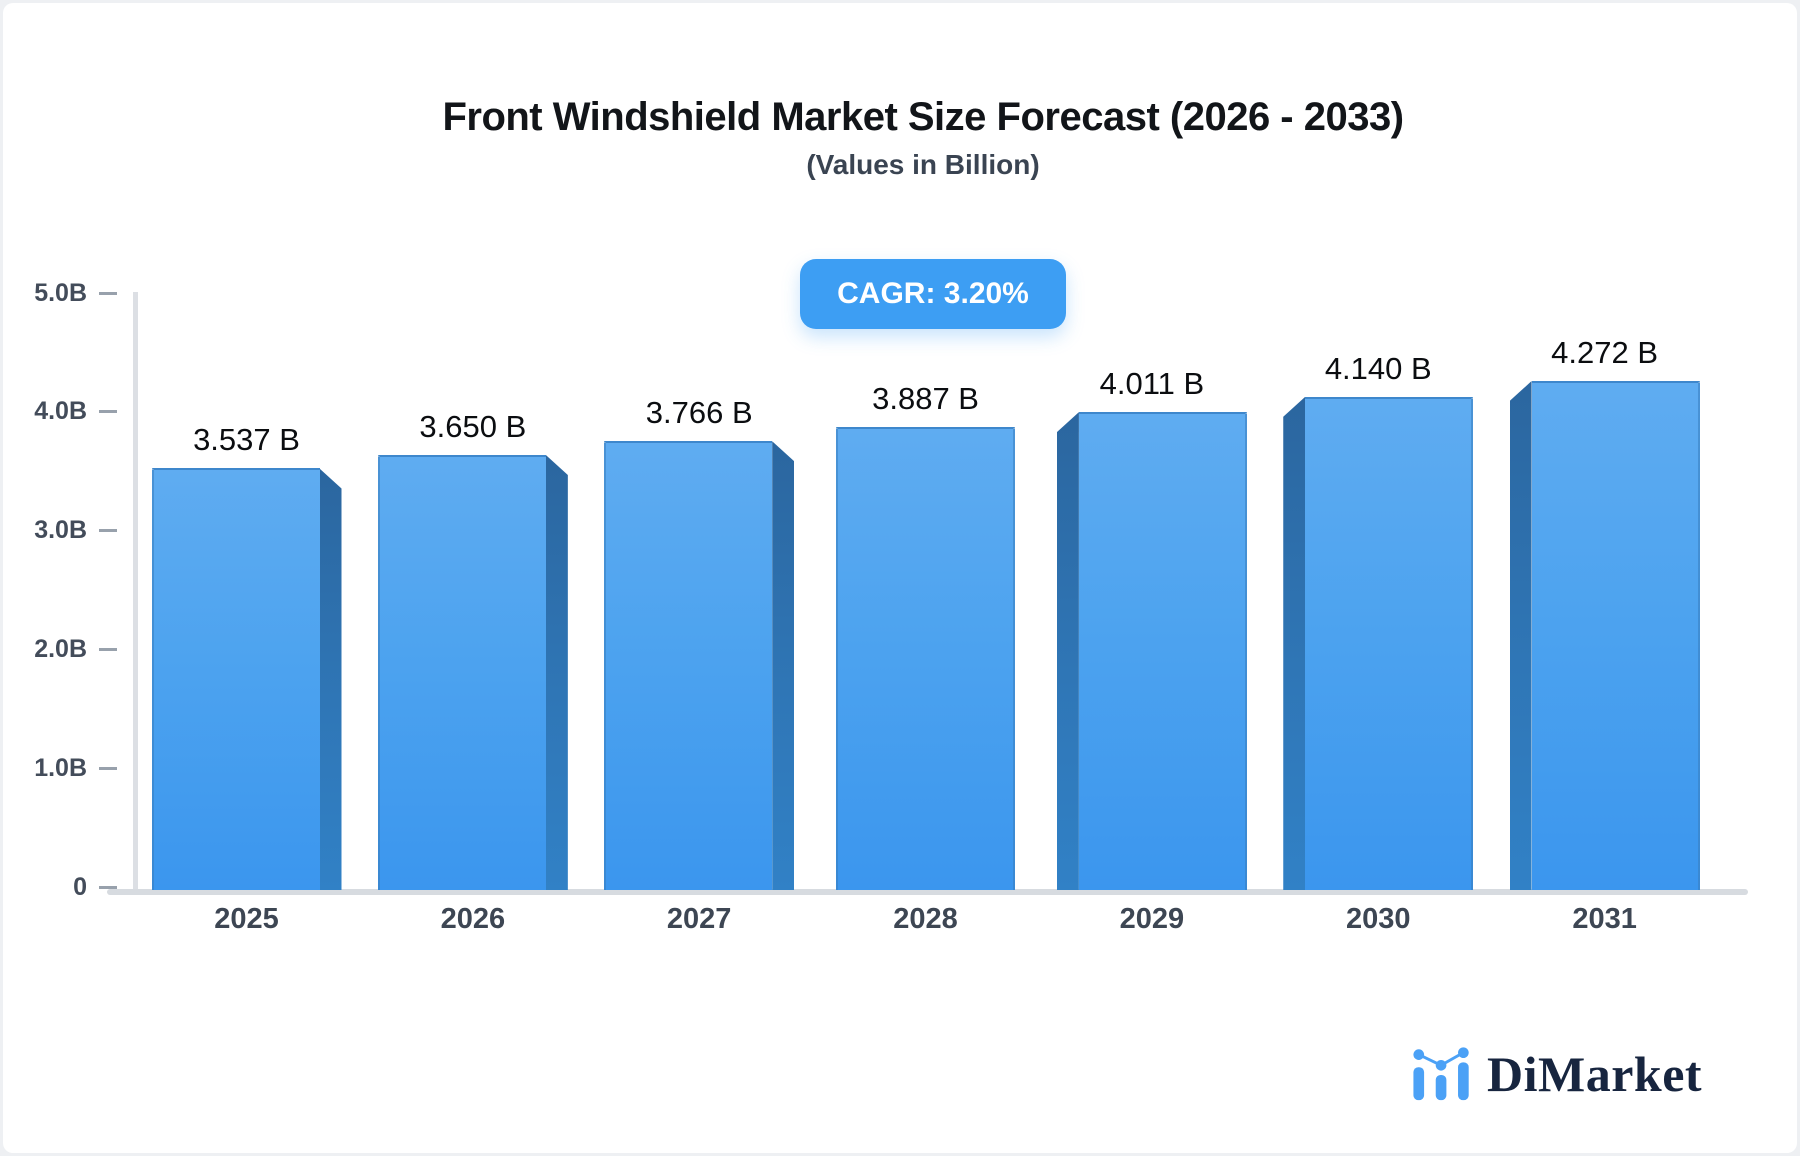 This screenshot has height=1156, width=1800. What do you see at coordinates (925, 919) in the screenshot?
I see `x-category-label-2028: 2028` at bounding box center [925, 919].